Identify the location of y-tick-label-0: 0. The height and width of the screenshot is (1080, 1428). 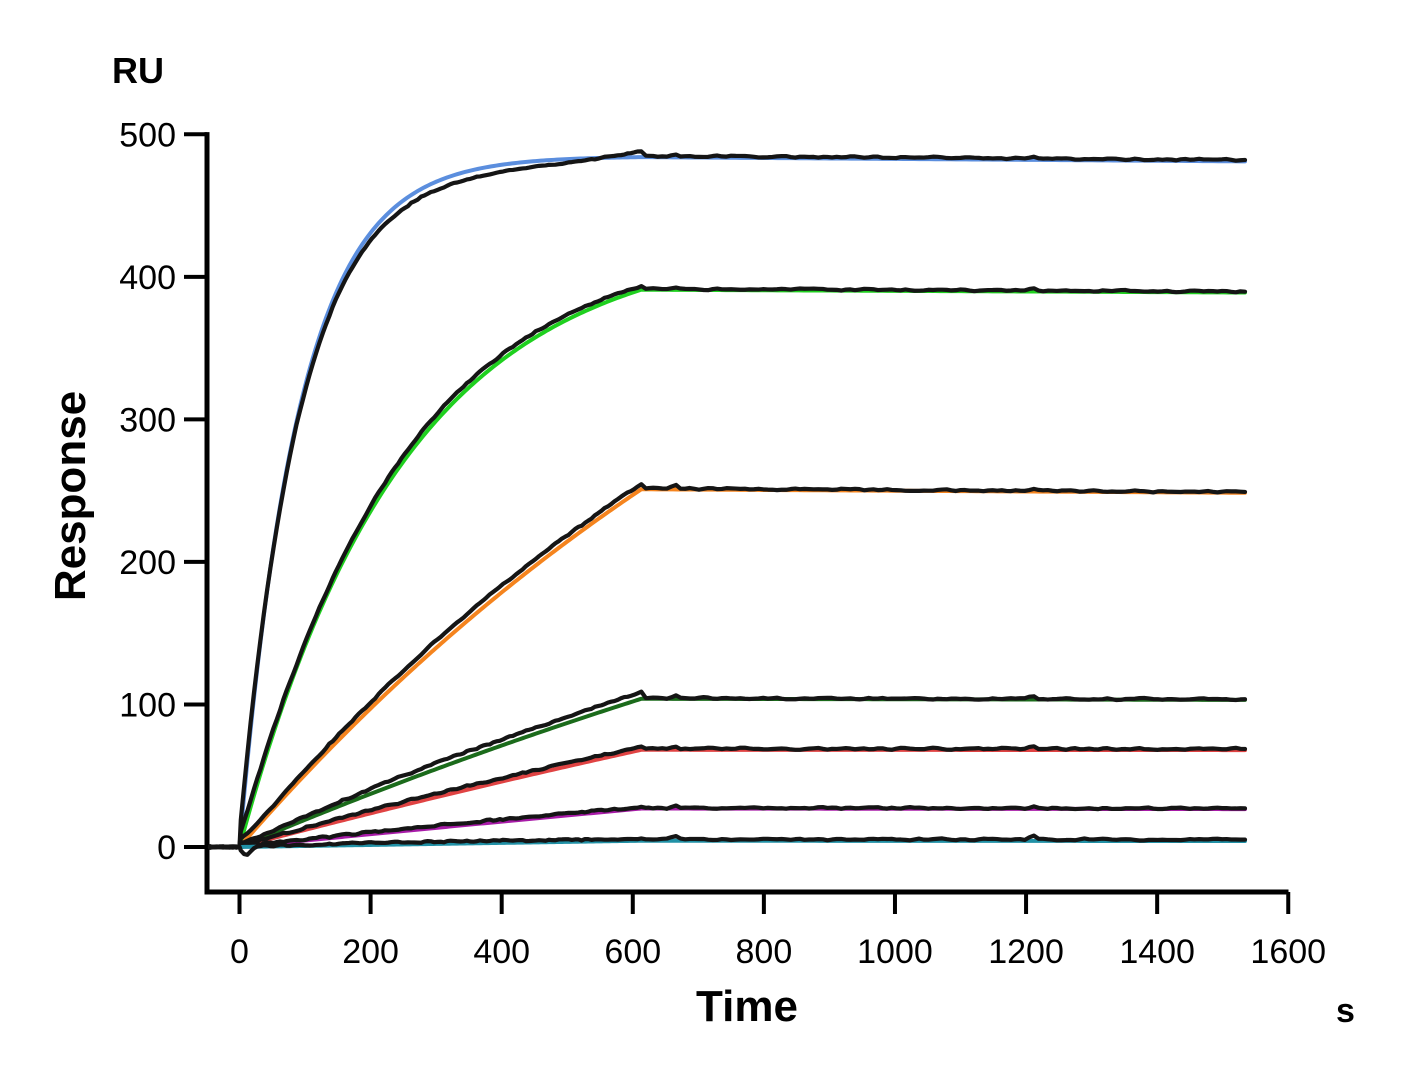
(166, 848).